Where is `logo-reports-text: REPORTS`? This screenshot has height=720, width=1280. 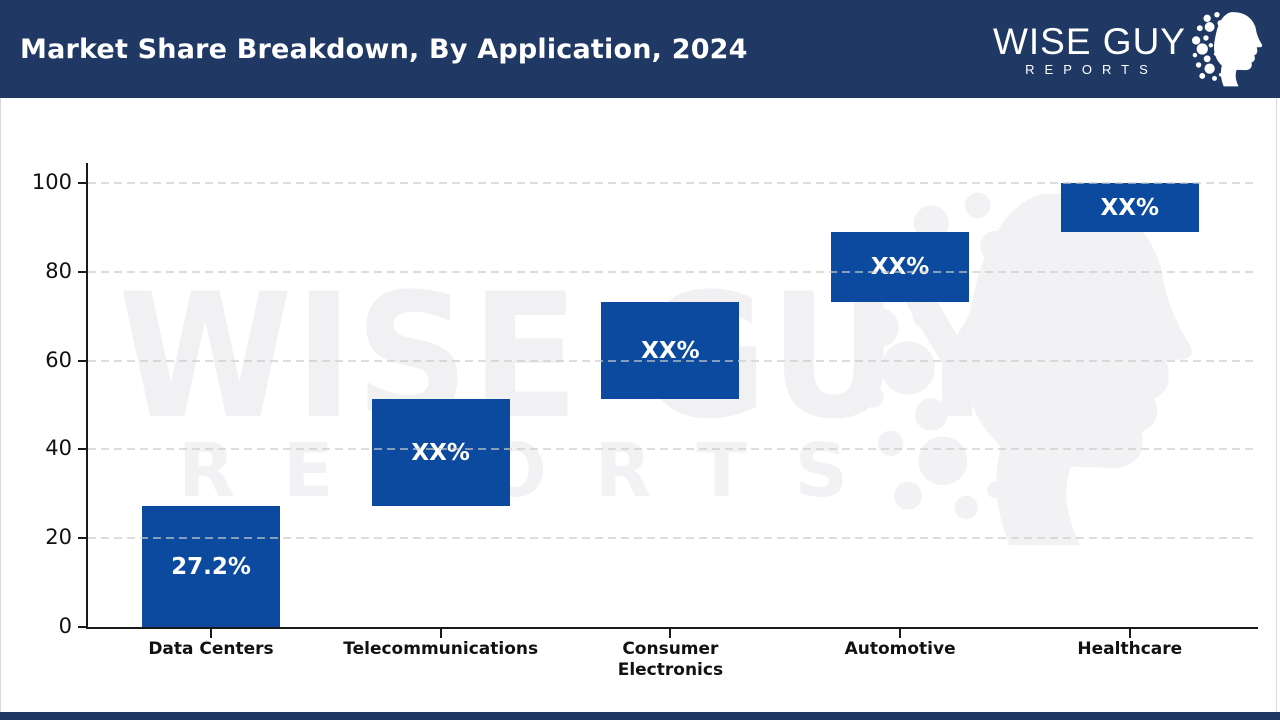 logo-reports-text: REPORTS is located at coordinates (1091, 69).